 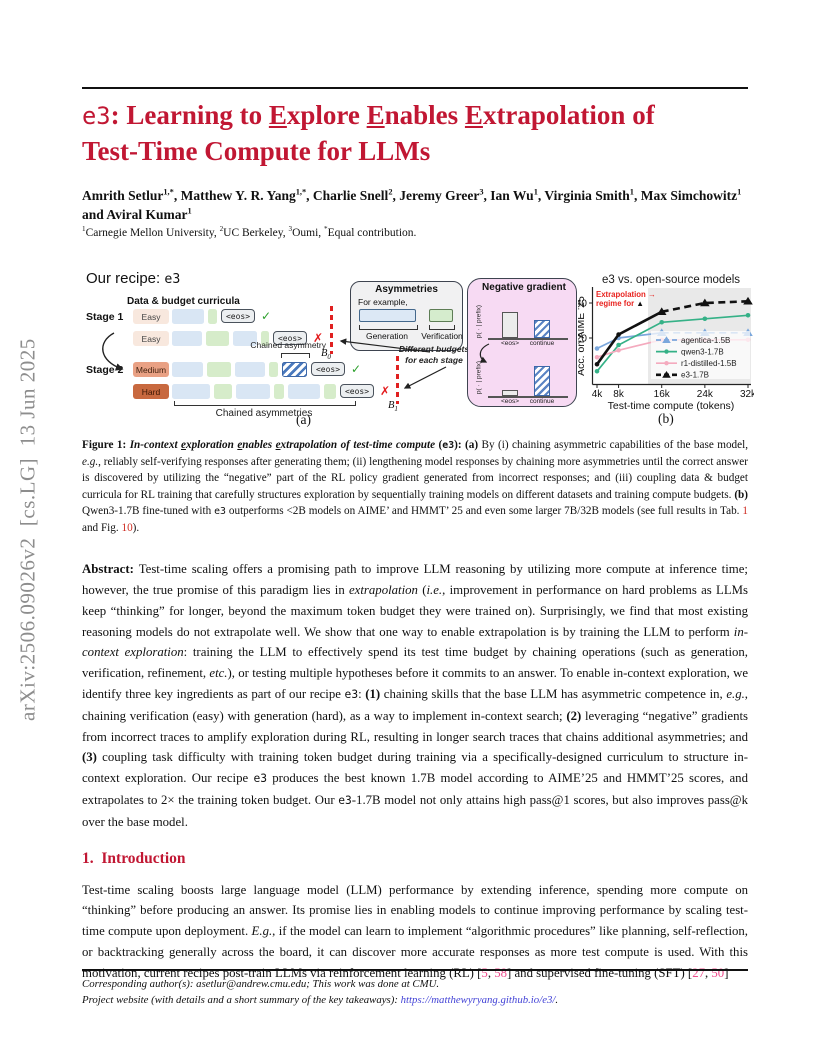 I want to click on extrapolation-shaded-region, so click(x=699, y=336).